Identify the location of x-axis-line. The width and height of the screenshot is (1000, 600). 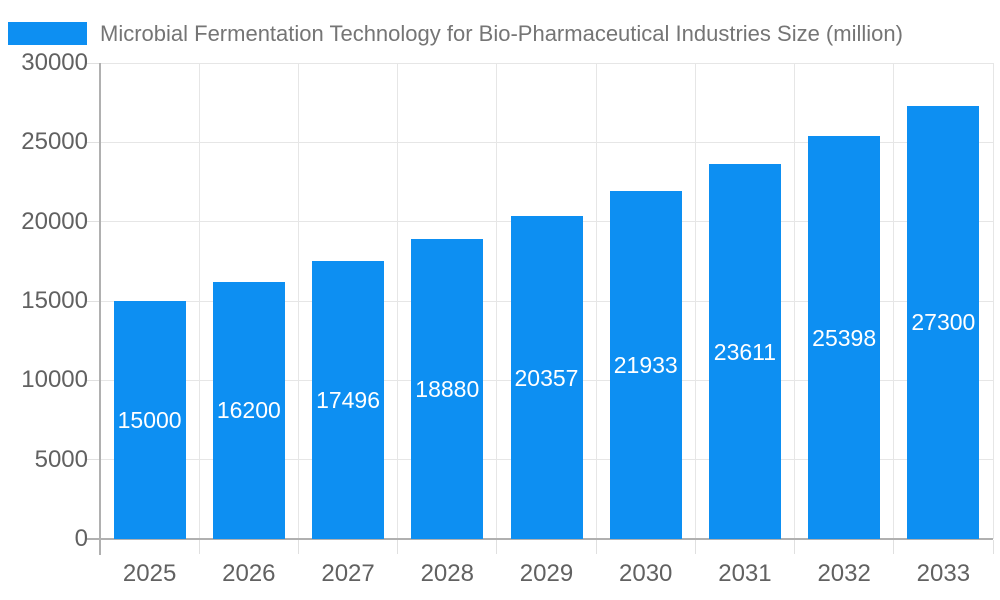
(540, 539).